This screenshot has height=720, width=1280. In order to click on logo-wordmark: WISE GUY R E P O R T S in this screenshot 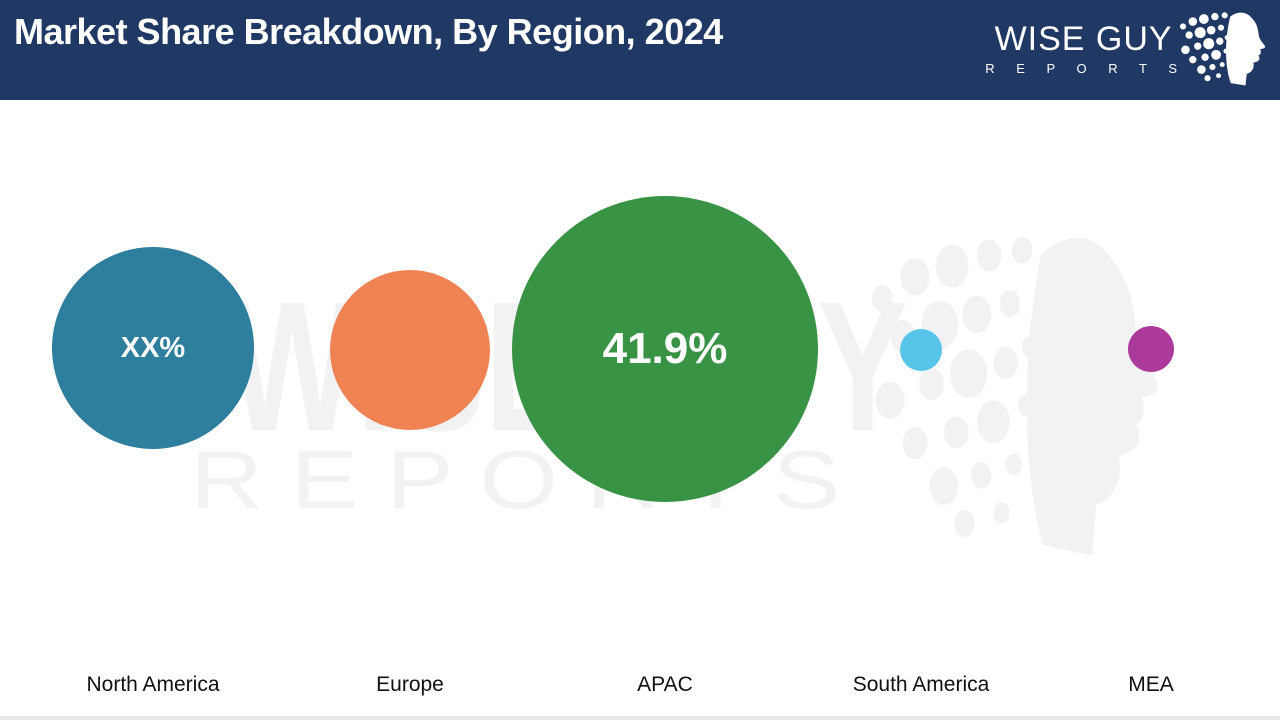, I will do `click(1083, 48)`.